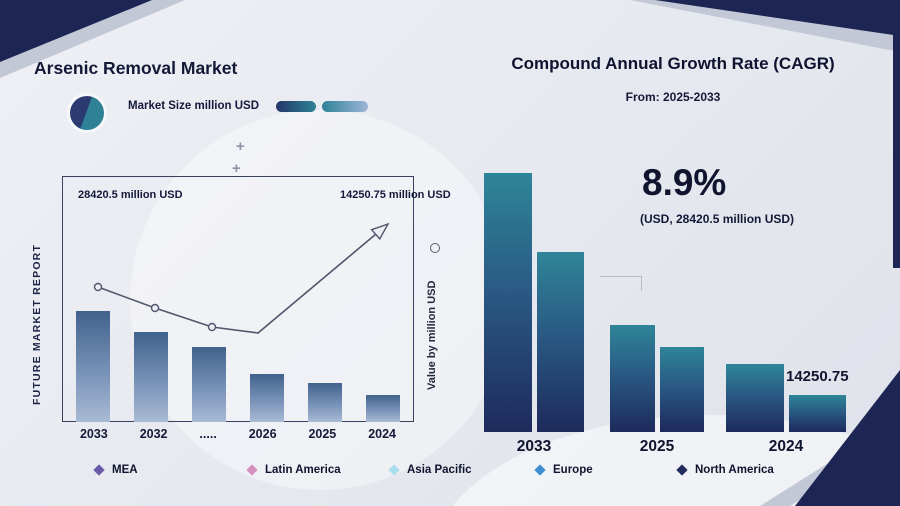 This screenshot has width=900, height=506. I want to click on cagr-title: Compound Annual Growth Rate (CAGR), so click(673, 63).